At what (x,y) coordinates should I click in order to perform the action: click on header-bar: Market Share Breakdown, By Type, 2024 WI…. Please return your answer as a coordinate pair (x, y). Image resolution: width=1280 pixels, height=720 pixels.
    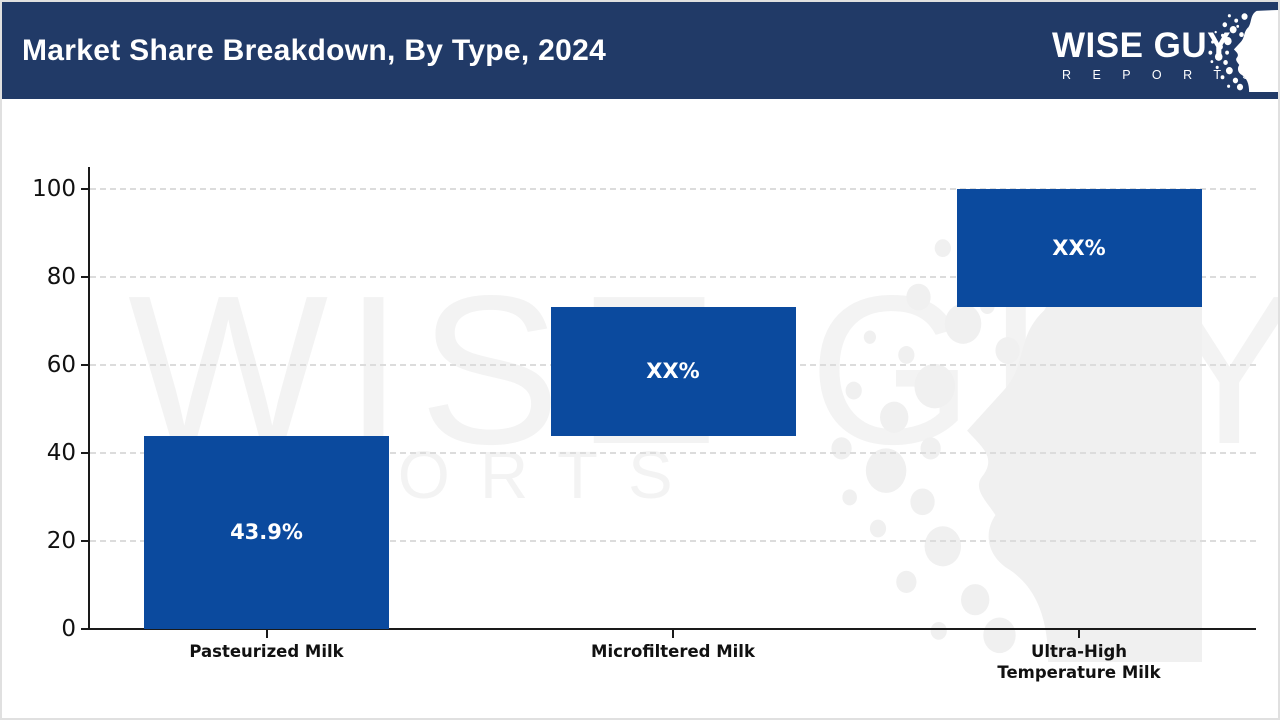
    Looking at the image, I should click on (640, 50).